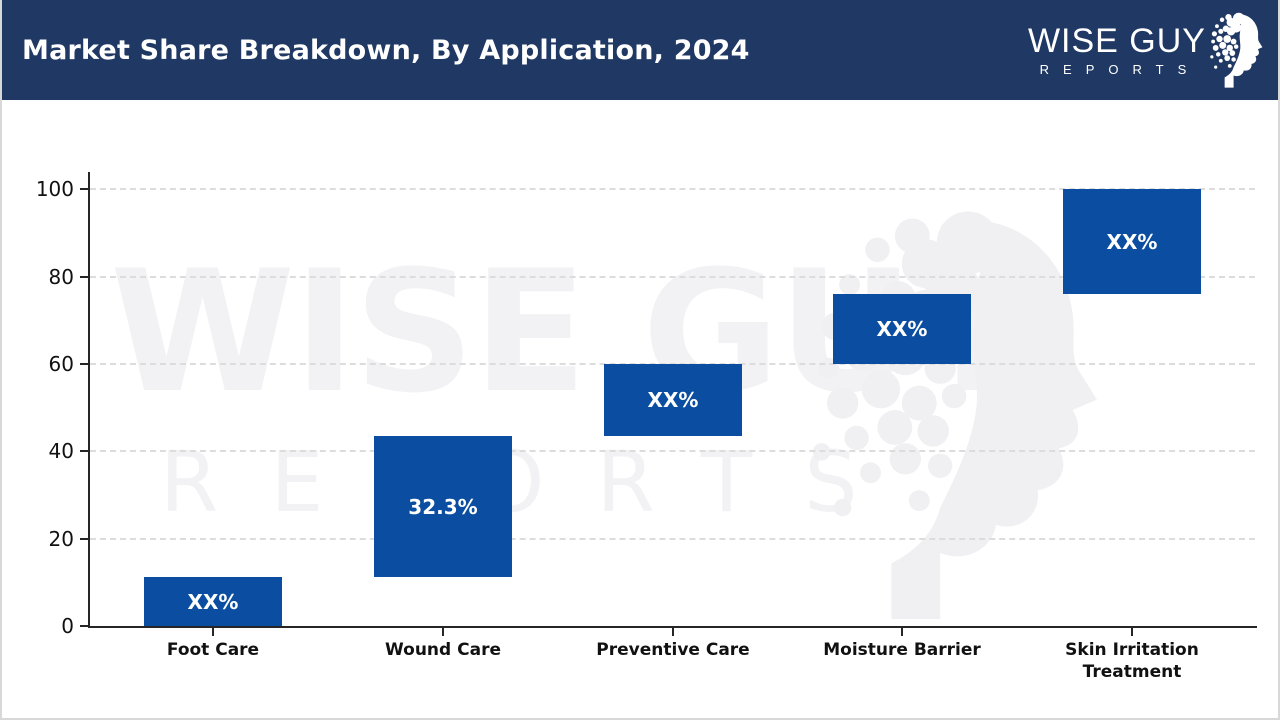 The image size is (1280, 720). I want to click on y-tick-label: 20, so click(61, 538).